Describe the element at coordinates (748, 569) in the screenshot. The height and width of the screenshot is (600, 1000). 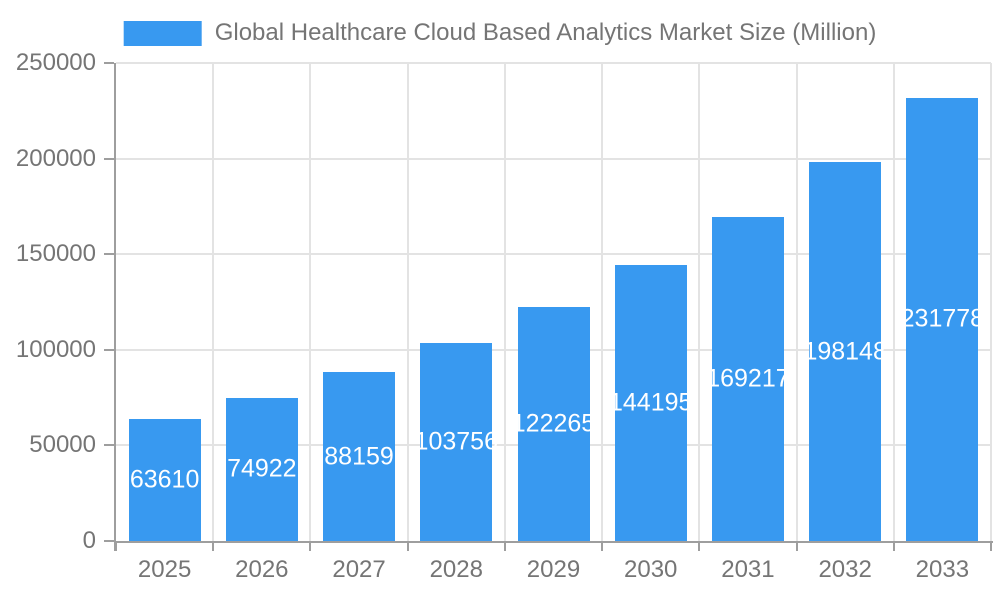
I see `x-tick-label: 2031` at that location.